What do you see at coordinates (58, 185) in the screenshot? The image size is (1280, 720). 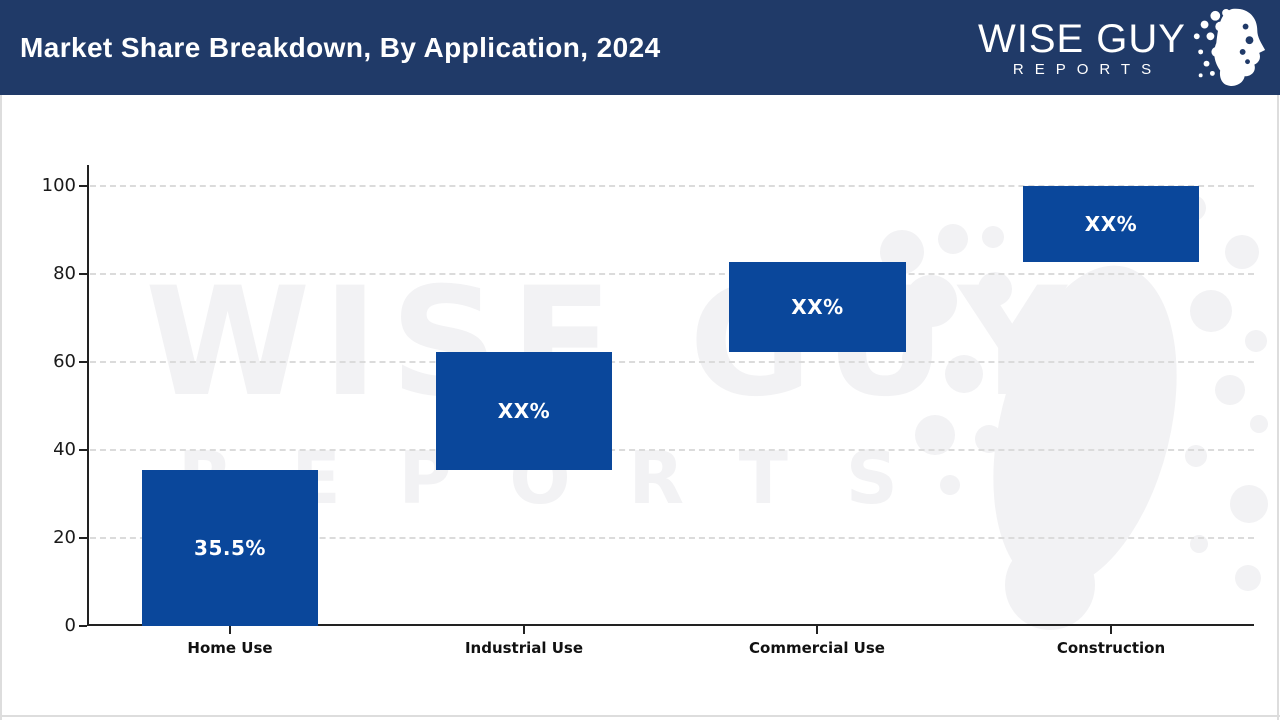 I see `y-tick-label: 100` at bounding box center [58, 185].